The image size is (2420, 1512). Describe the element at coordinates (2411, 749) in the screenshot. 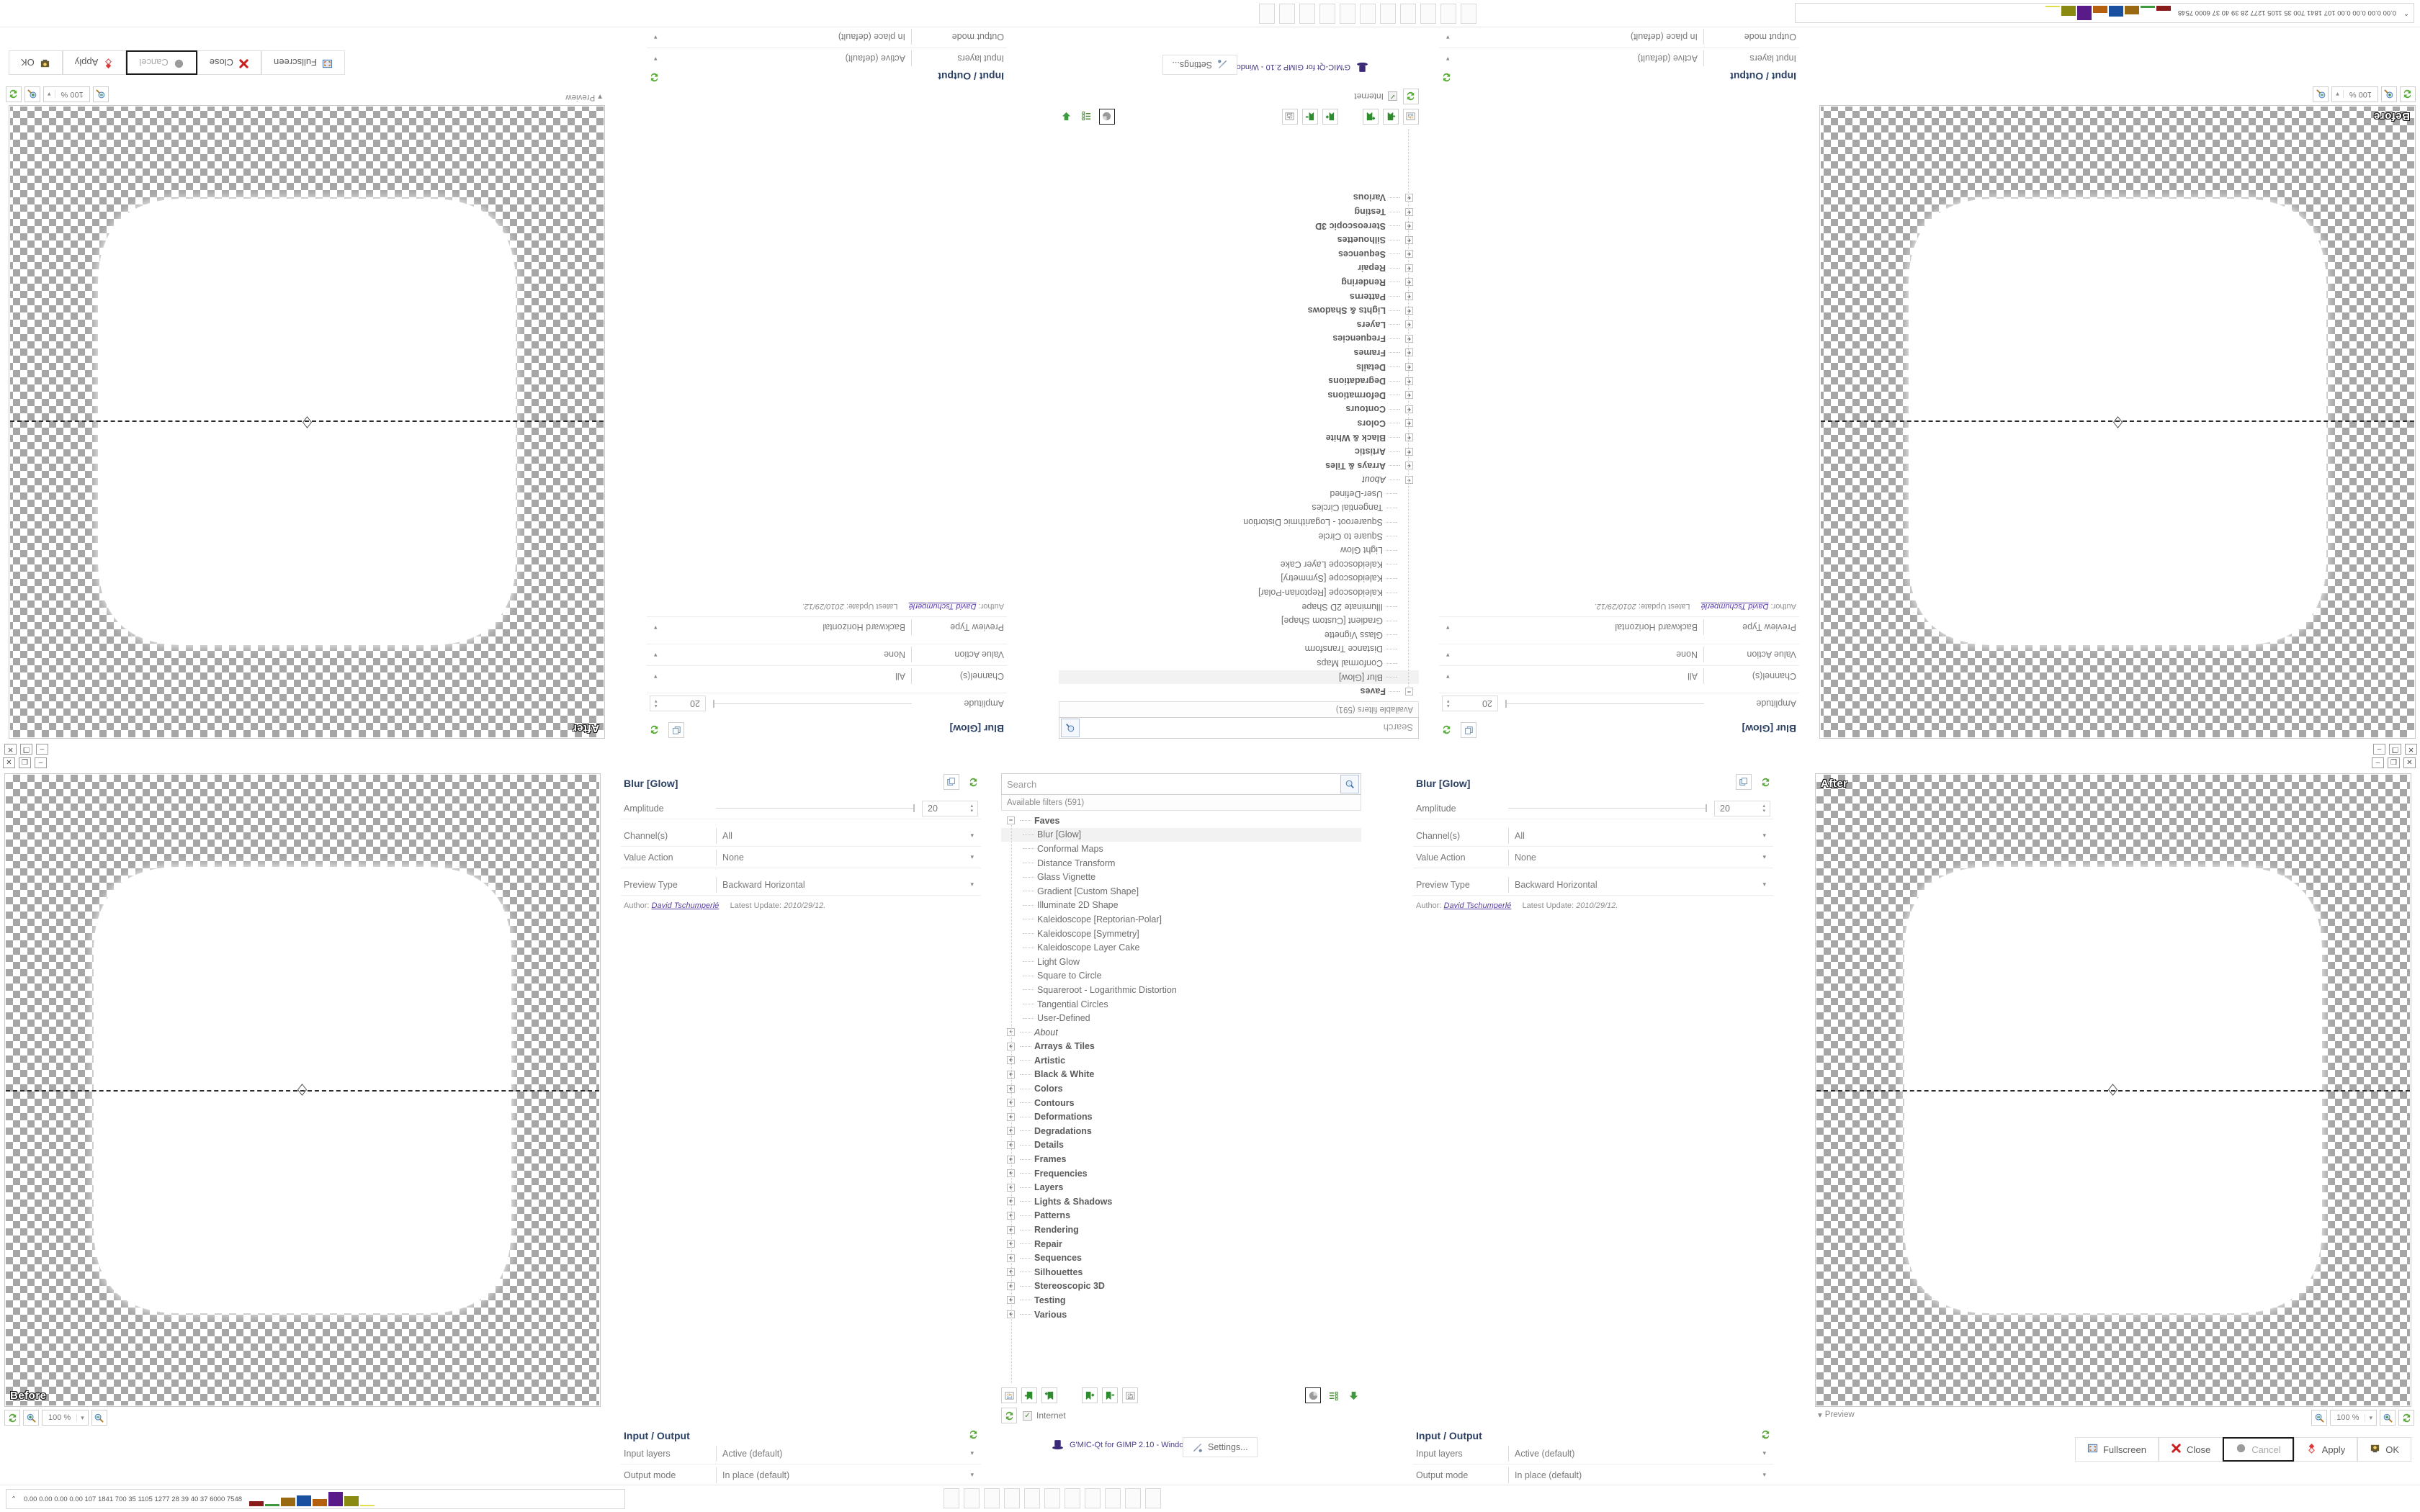

I see `close-icon: ✕` at that location.